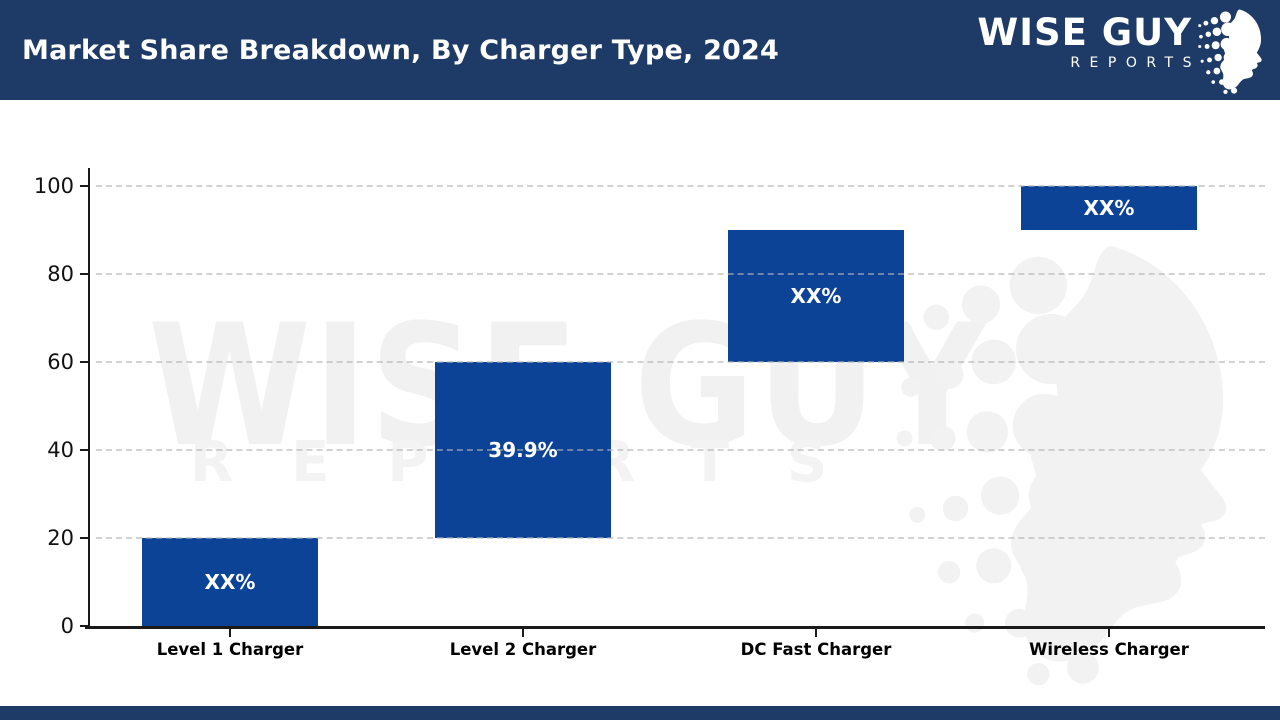  What do you see at coordinates (1084, 32) in the screenshot?
I see `brand-name: WISE GUY` at bounding box center [1084, 32].